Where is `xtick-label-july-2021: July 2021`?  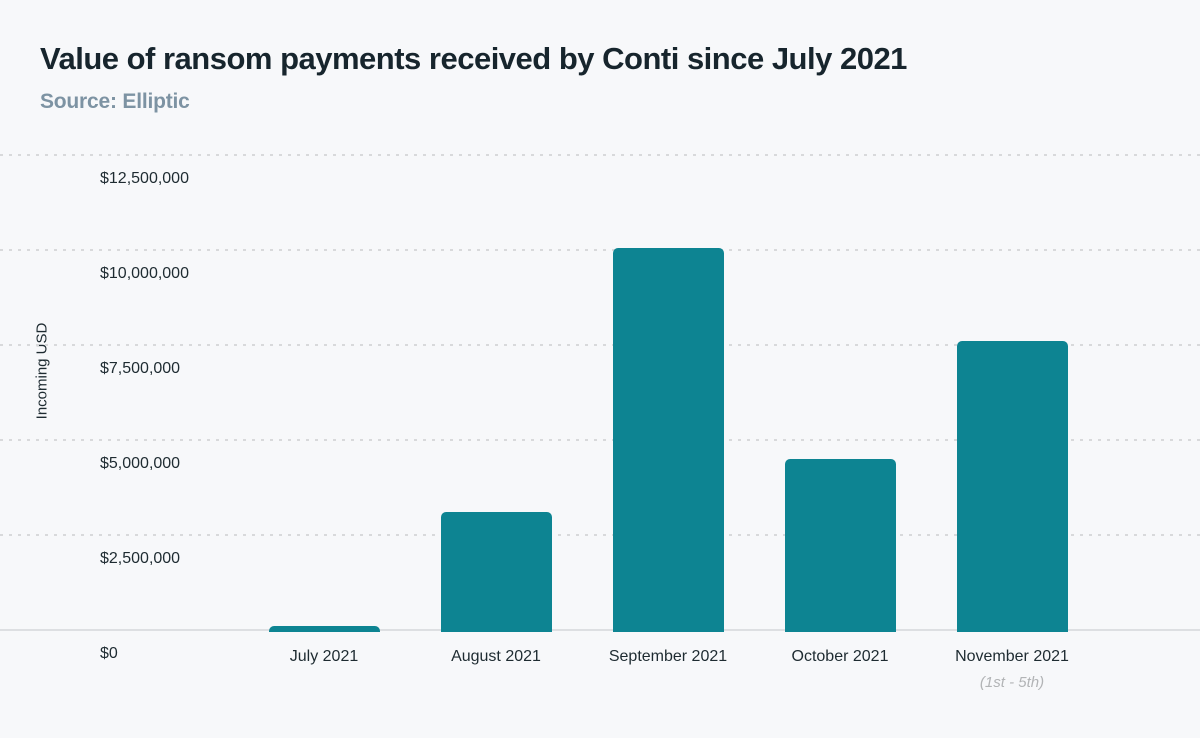
xtick-label-july-2021: July 2021 is located at coordinates (324, 656).